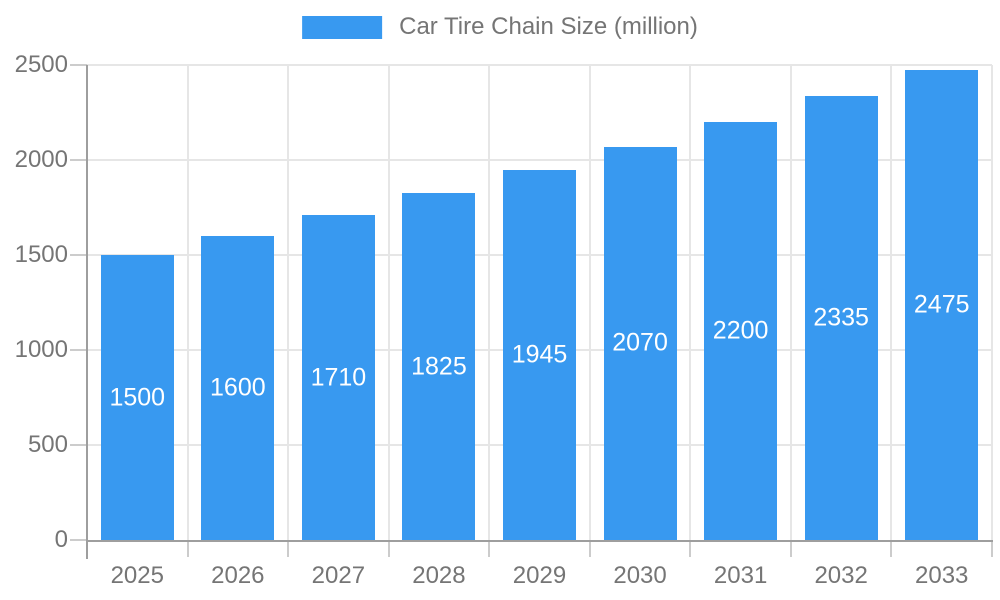 This screenshot has width=1000, height=600. What do you see at coordinates (47, 444) in the screenshot?
I see `y-axis-tick-label: 500` at bounding box center [47, 444].